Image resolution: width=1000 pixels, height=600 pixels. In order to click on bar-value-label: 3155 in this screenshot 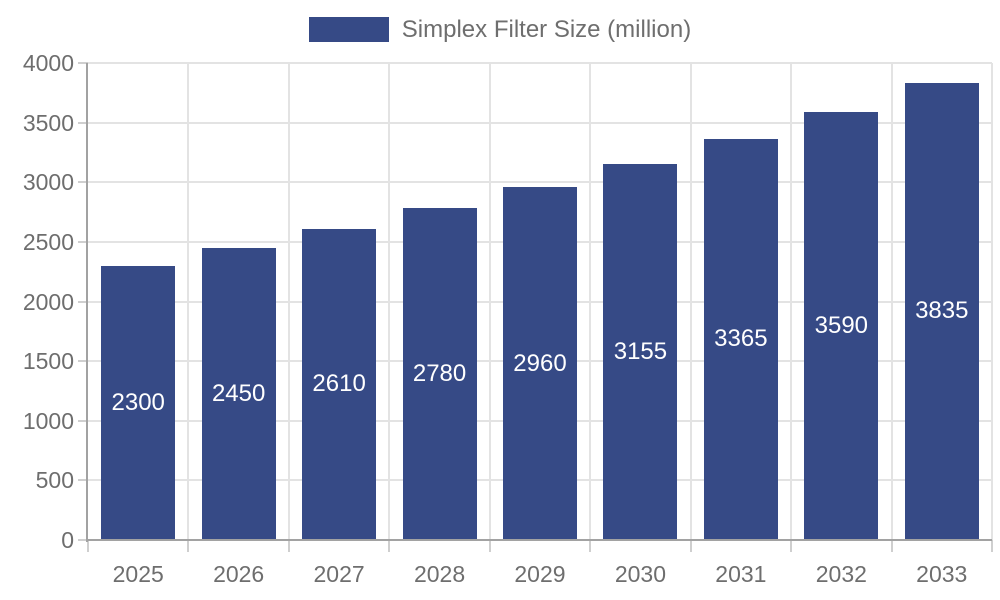, I will do `click(640, 351)`.